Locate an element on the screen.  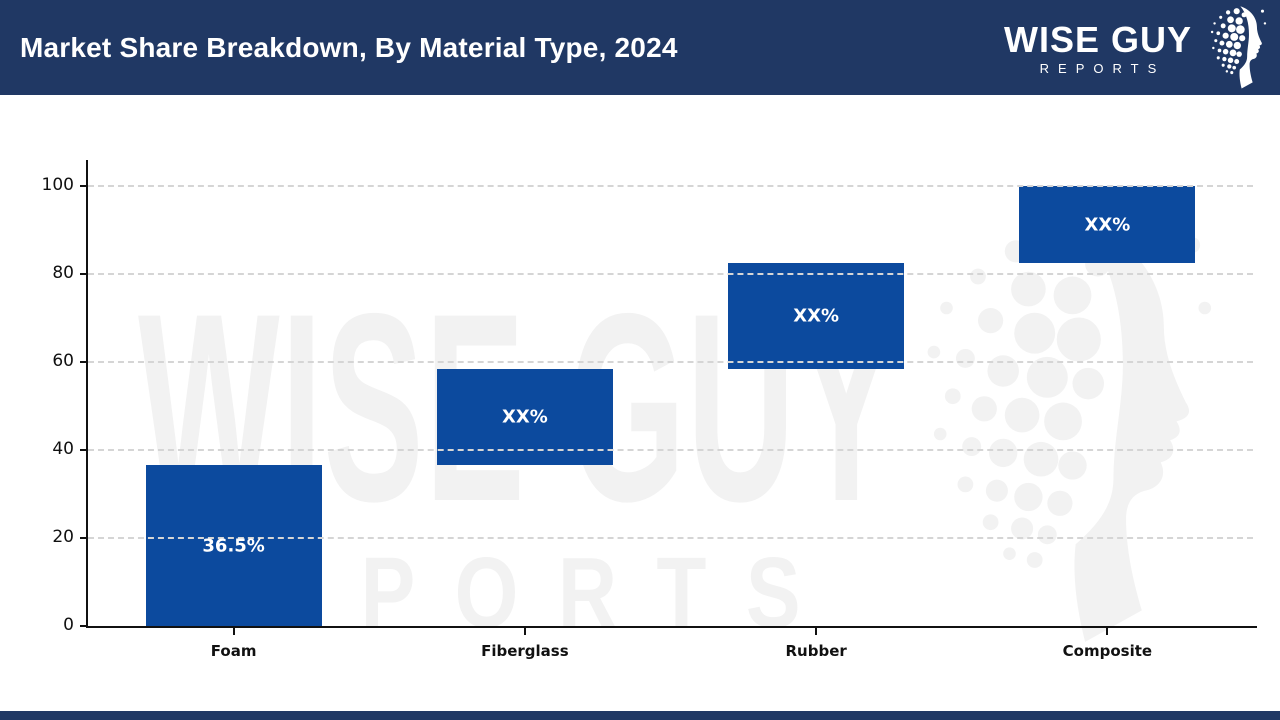
bar-rubber is located at coordinates (816, 316).